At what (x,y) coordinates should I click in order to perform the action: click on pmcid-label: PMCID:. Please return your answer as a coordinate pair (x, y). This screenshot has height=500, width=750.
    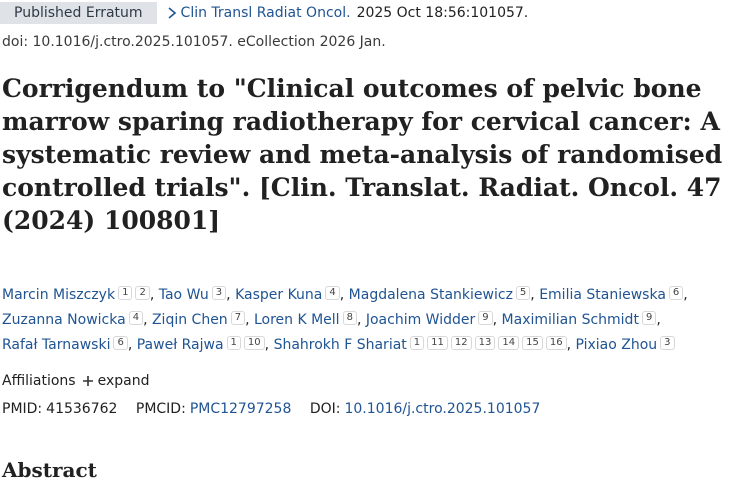
    Looking at the image, I should click on (160, 409).